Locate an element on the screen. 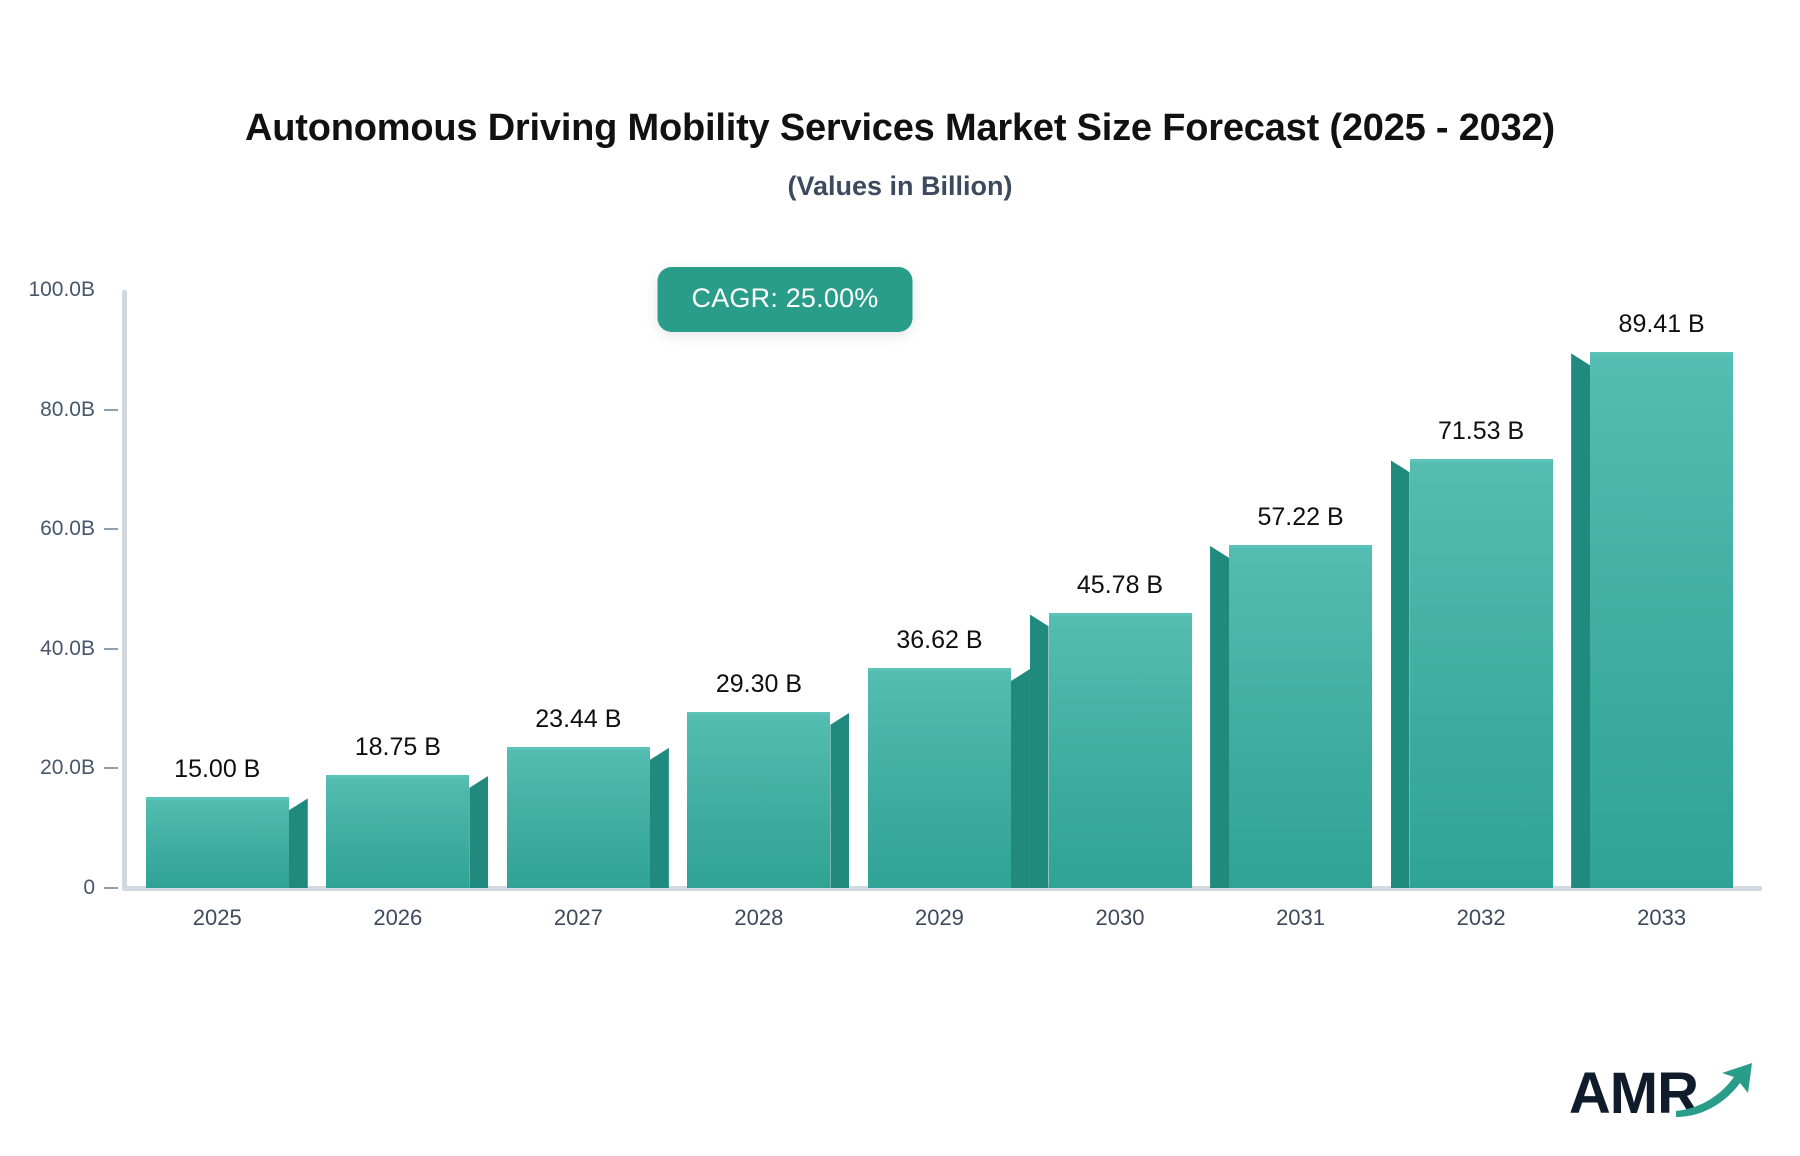 Image resolution: width=1800 pixels, height=1156 pixels. y-axis-tick-label: 20.0B is located at coordinates (67, 768).